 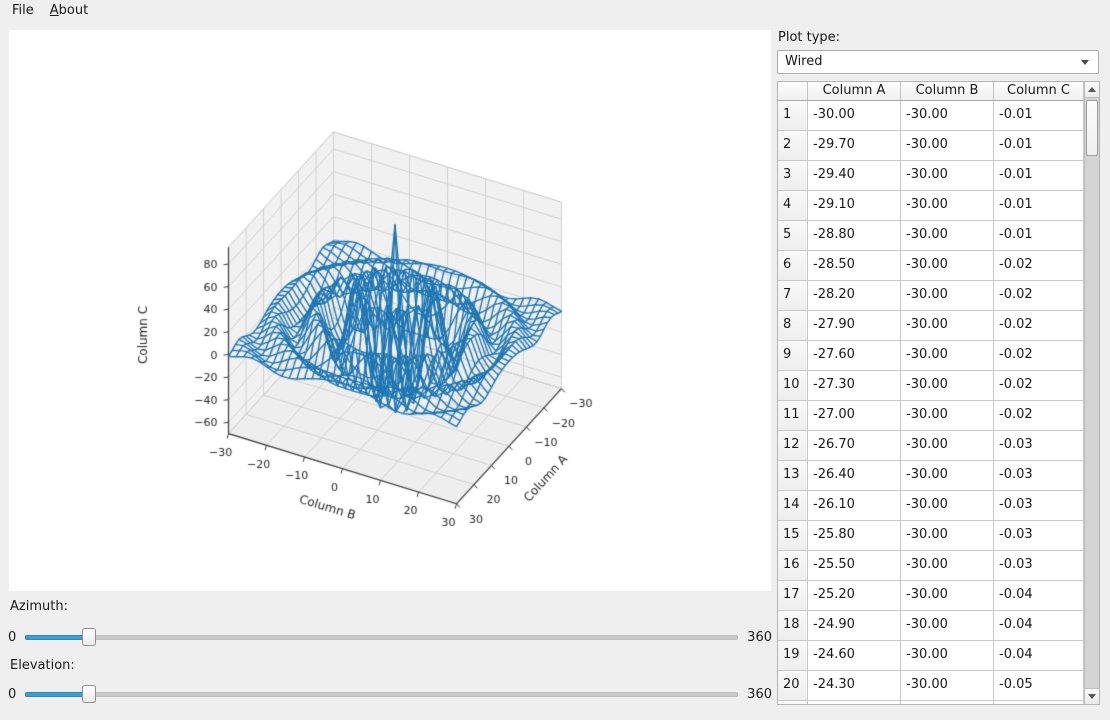 What do you see at coordinates (947, 91) in the screenshot?
I see `table-header-column-b: Column B` at bounding box center [947, 91].